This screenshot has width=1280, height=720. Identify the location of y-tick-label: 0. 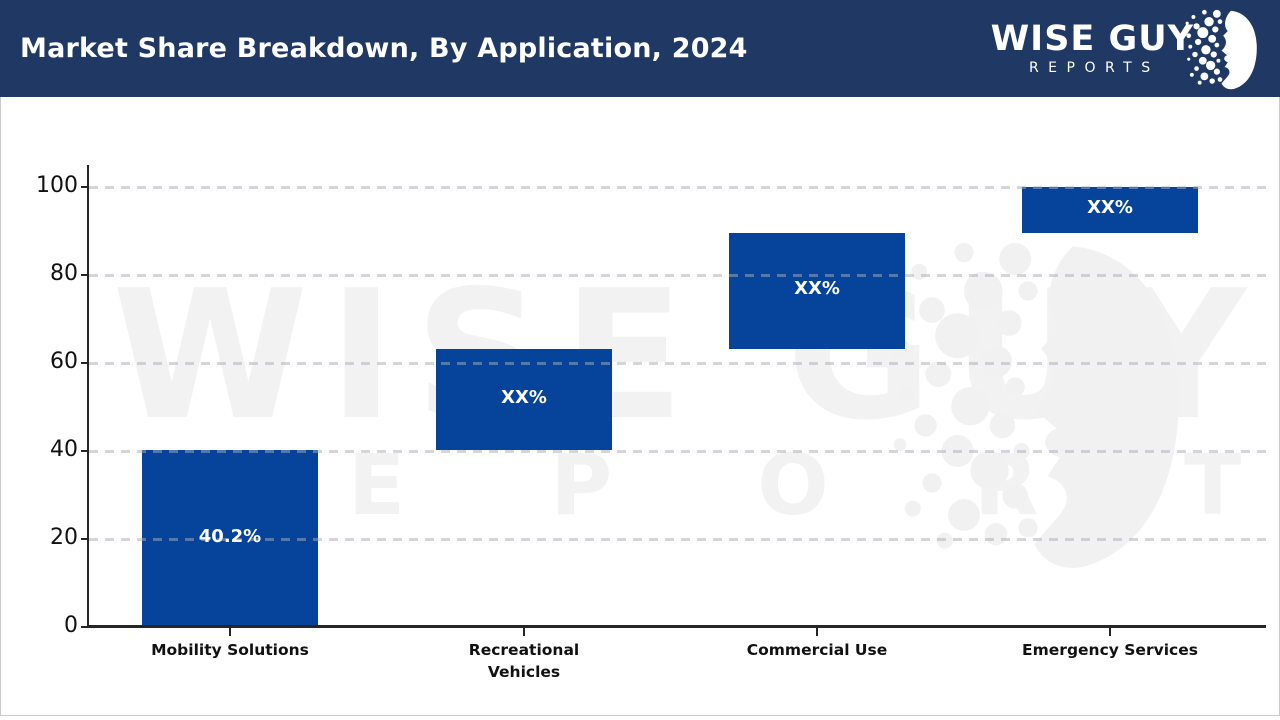
(71, 625).